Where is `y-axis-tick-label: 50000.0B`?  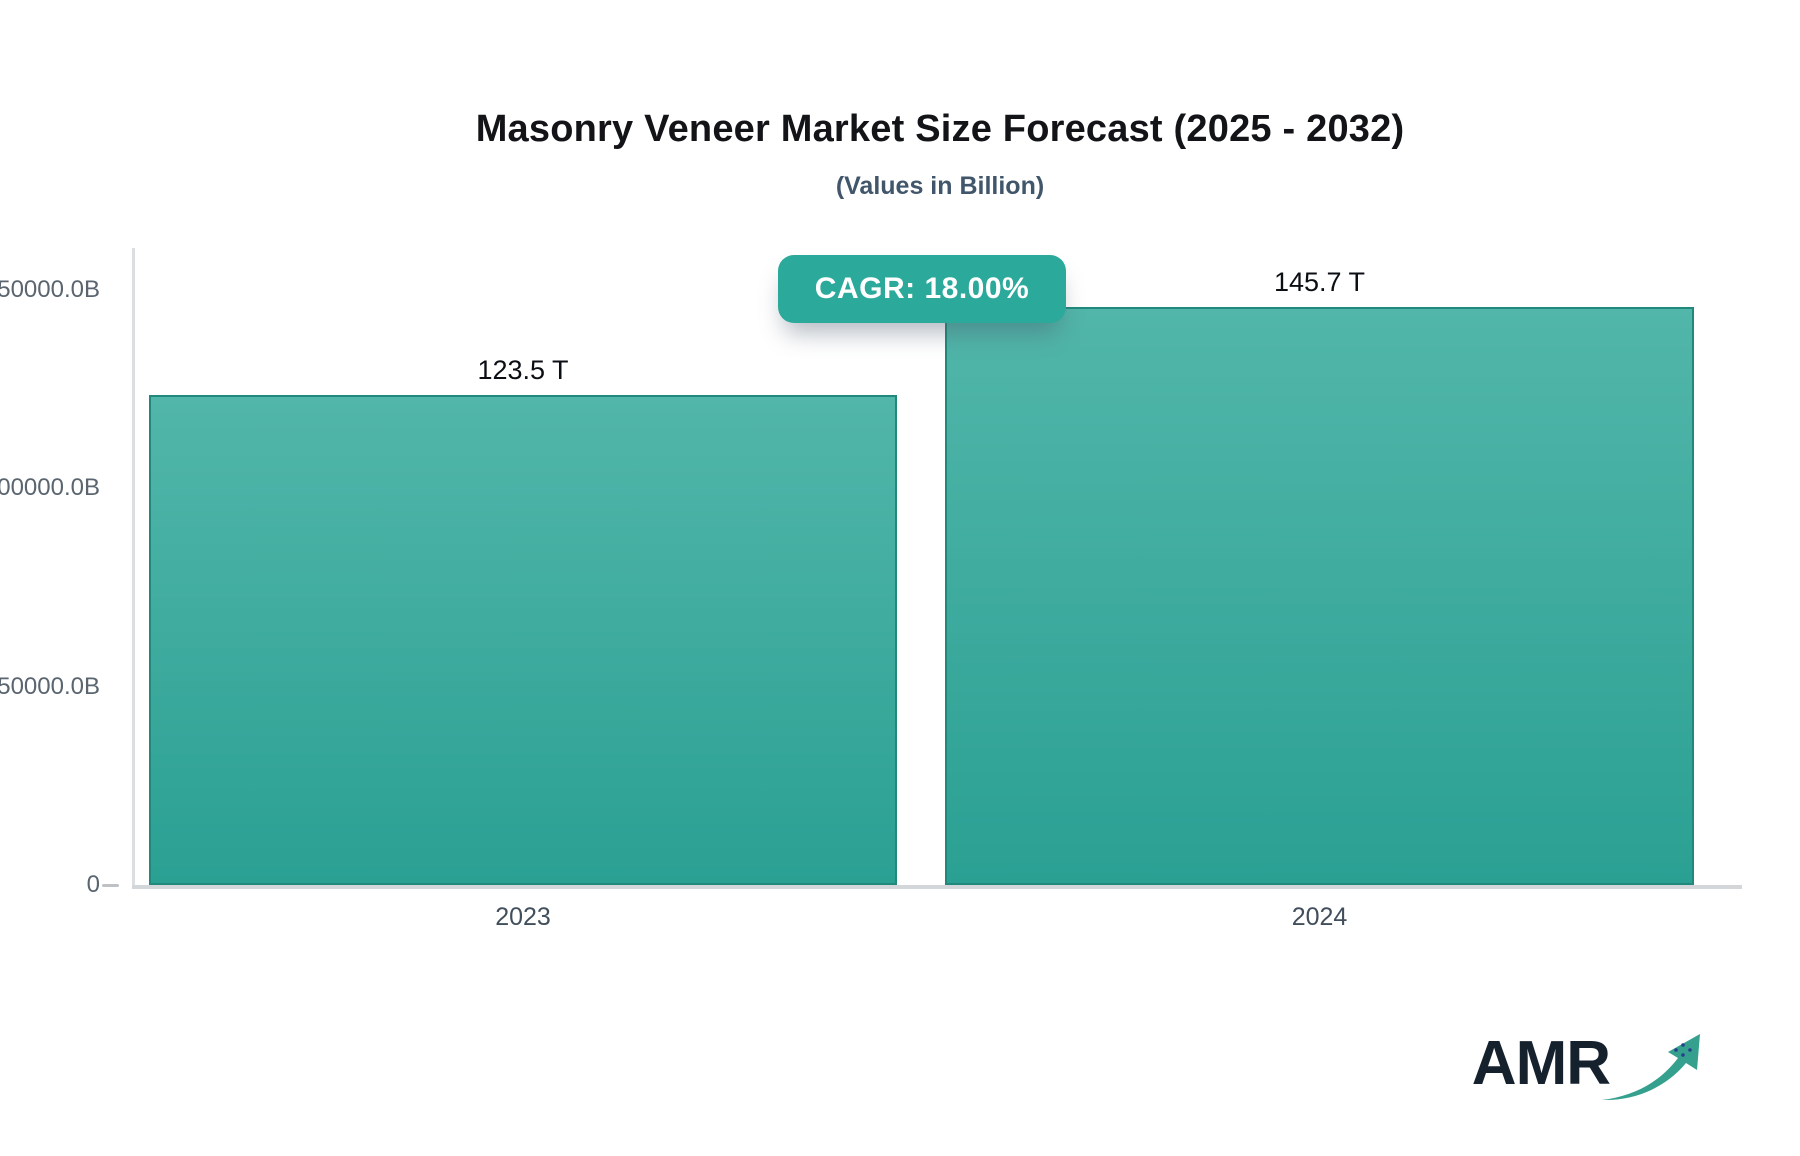
y-axis-tick-label: 50000.0B is located at coordinates (50, 686).